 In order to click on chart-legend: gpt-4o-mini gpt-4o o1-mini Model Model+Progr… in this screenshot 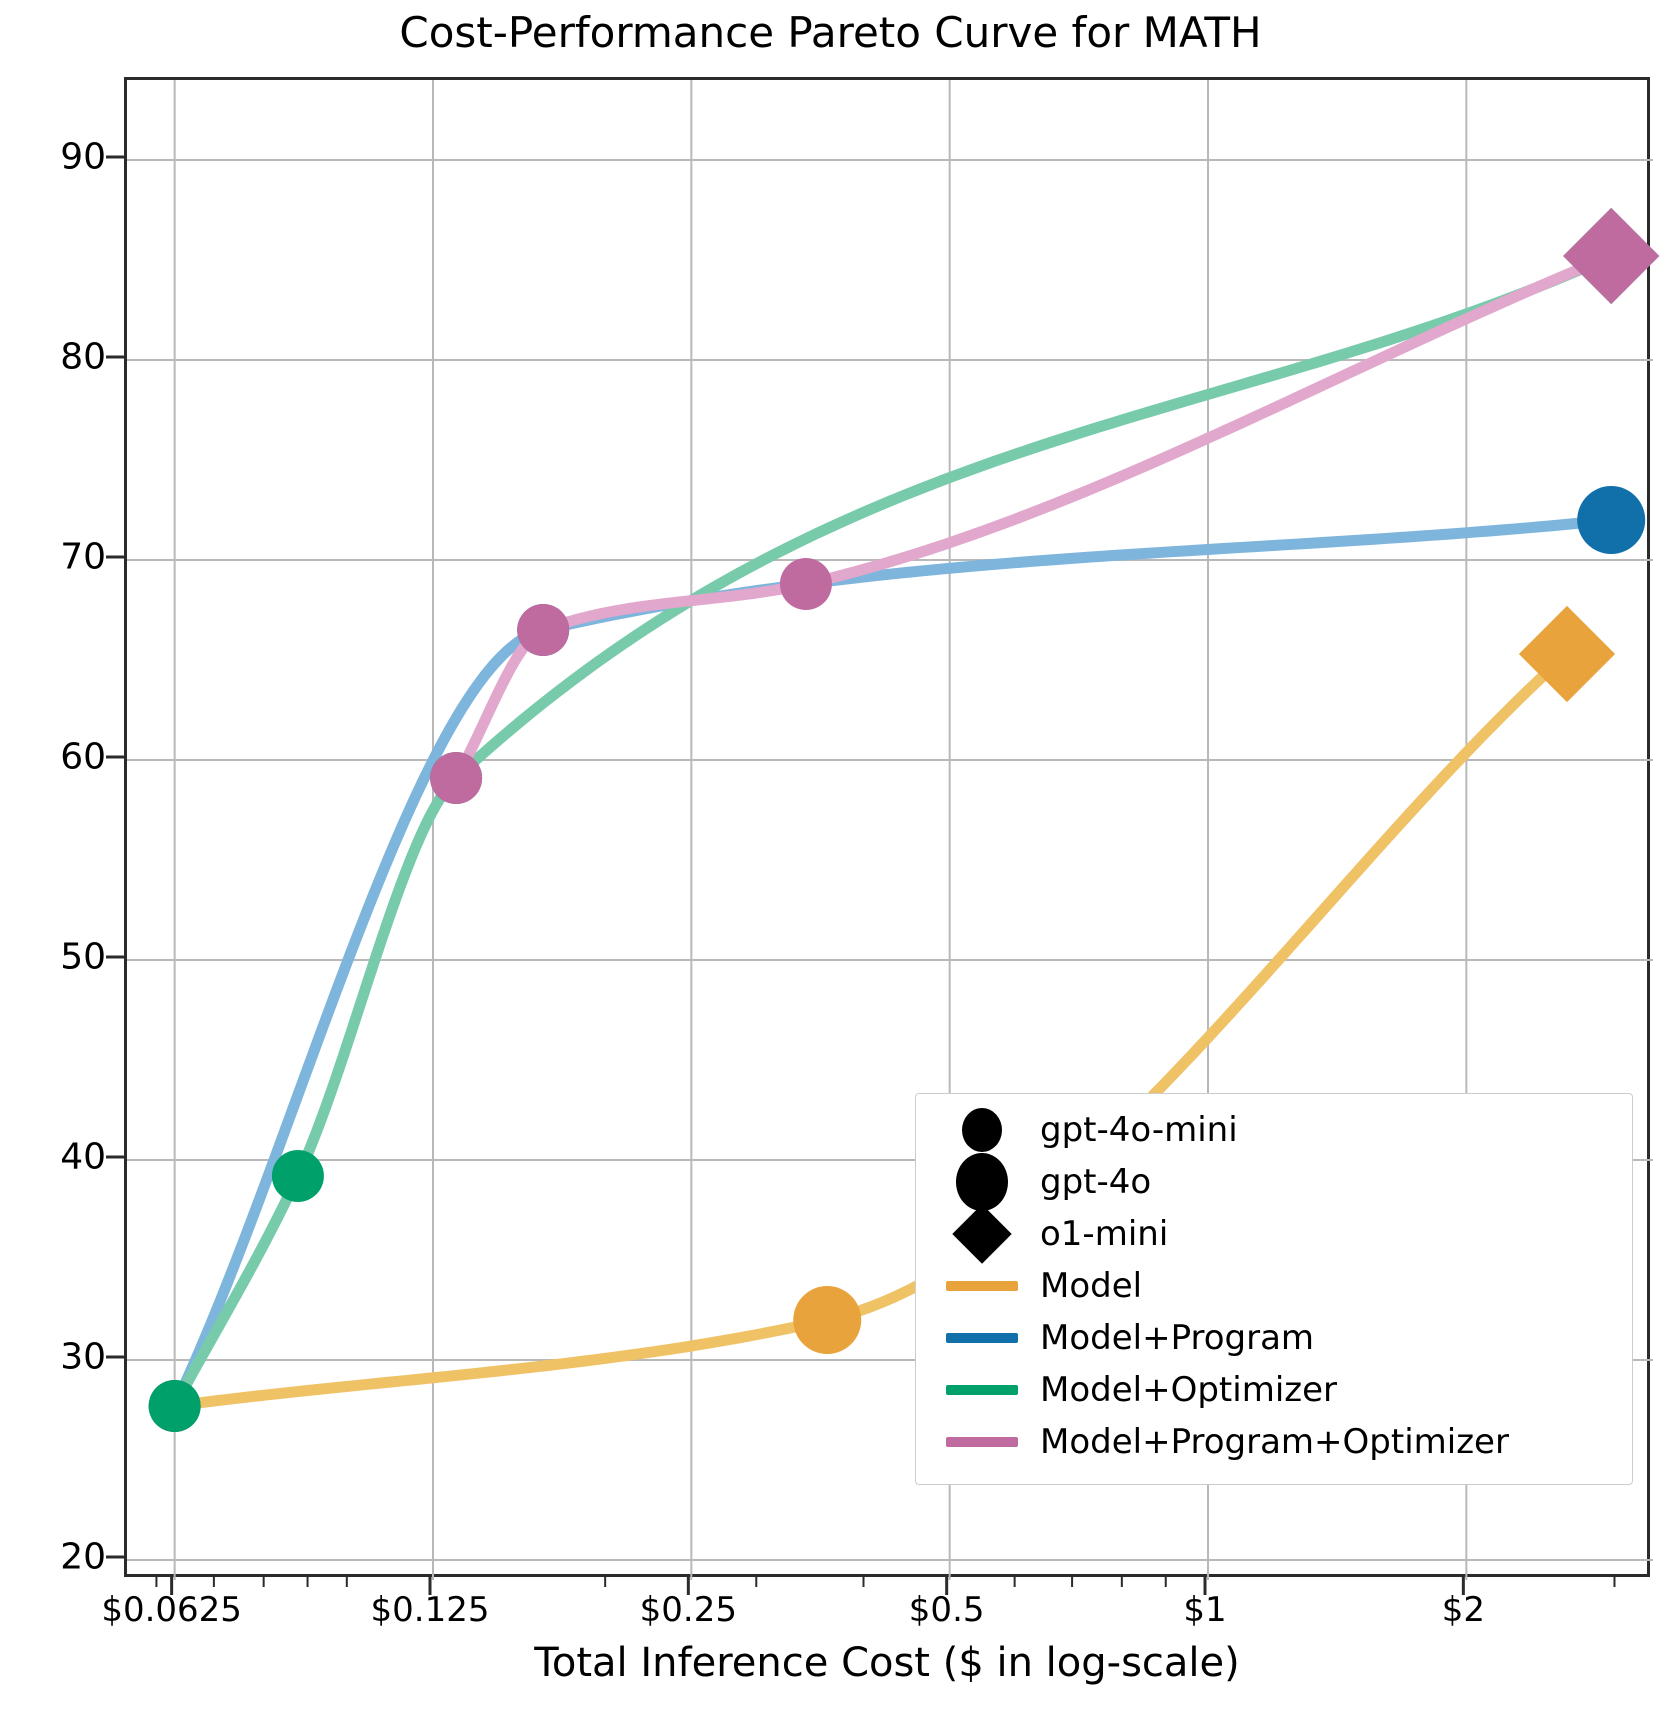, I will do `click(1274, 1289)`.